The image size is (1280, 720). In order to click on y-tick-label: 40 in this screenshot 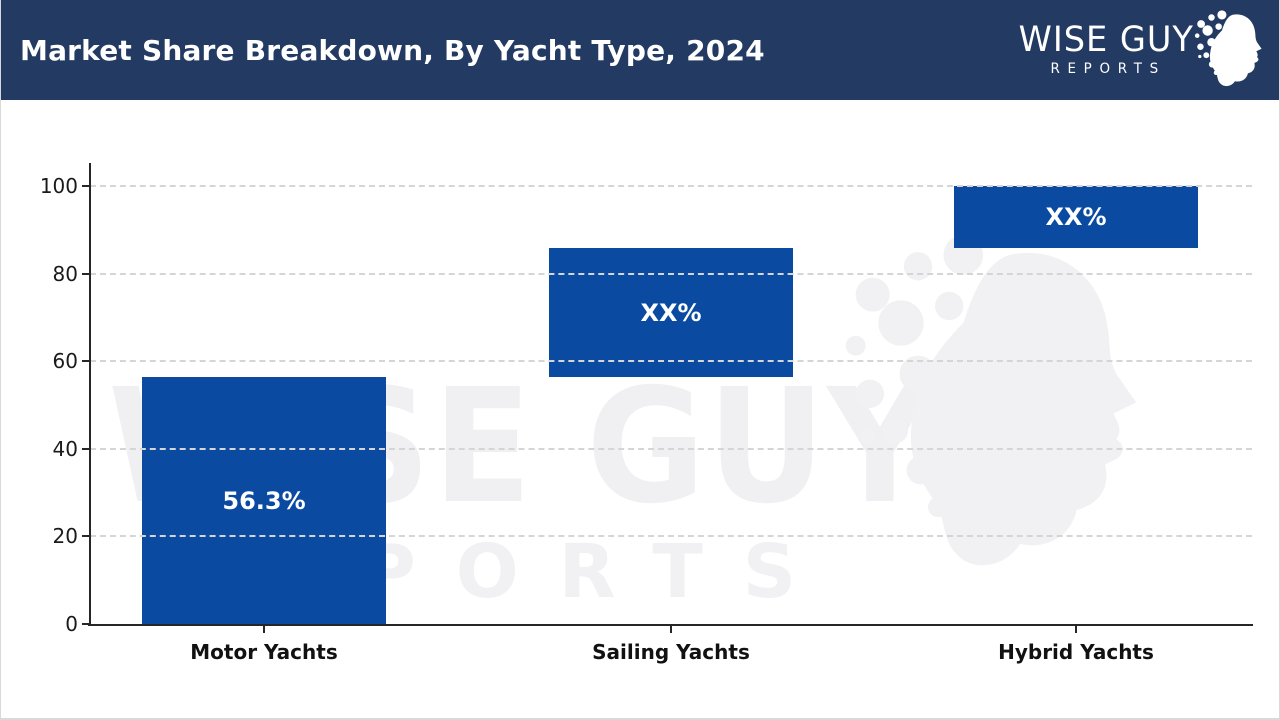, I will do `click(65, 448)`.